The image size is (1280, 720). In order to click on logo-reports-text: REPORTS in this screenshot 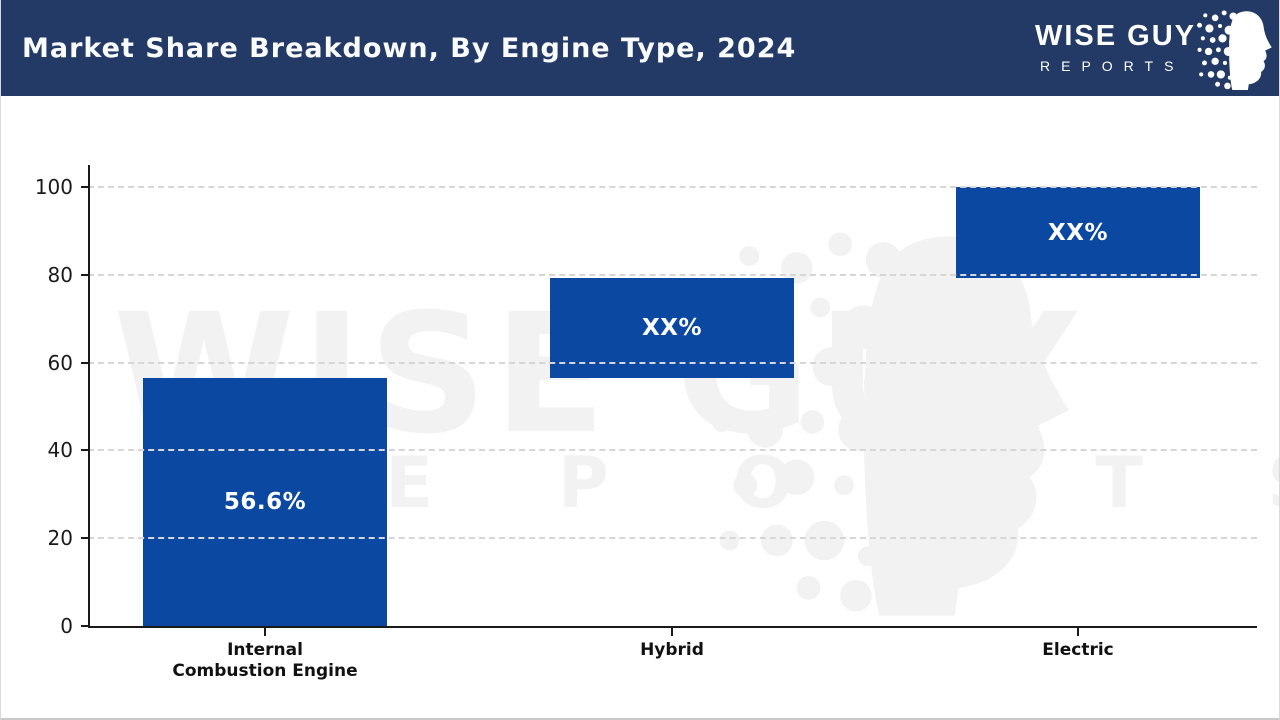, I will do `click(1112, 66)`.